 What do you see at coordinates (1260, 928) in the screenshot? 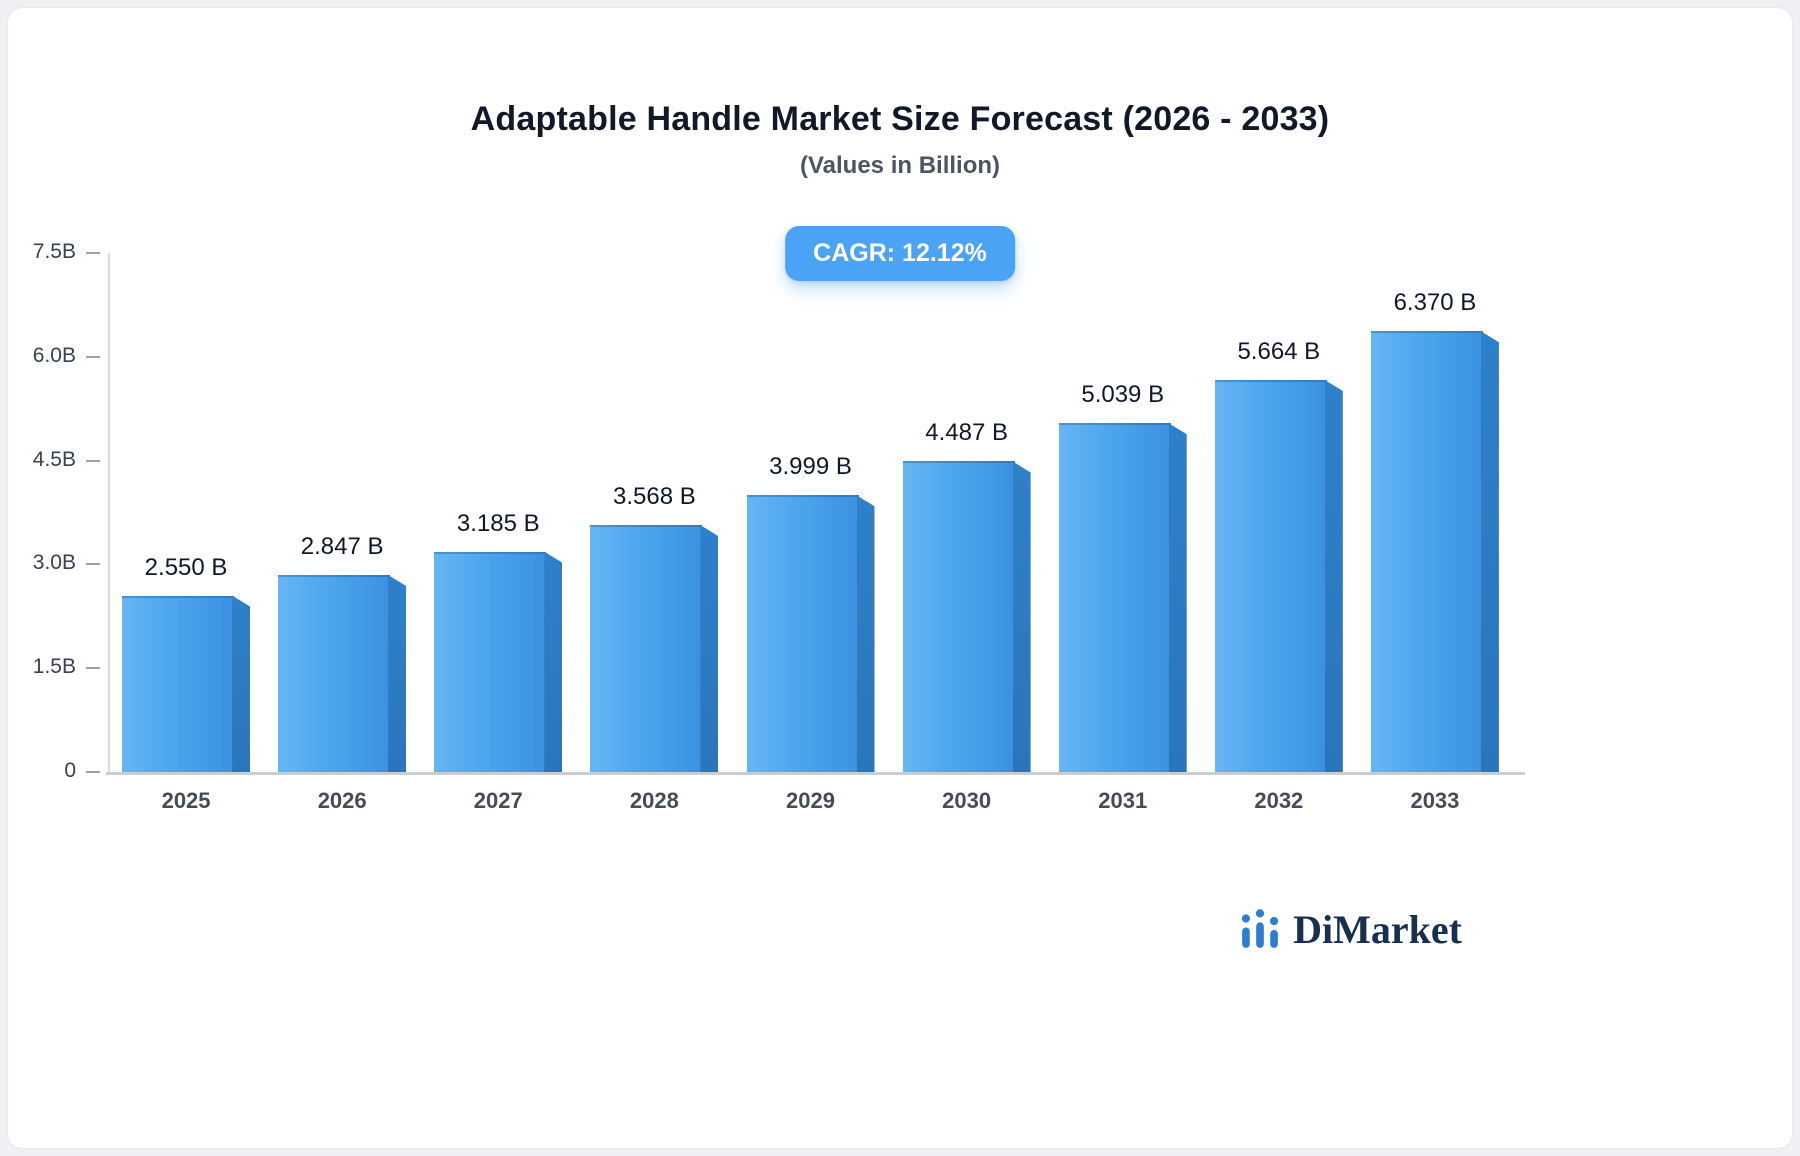
I see `bar-chart-logo-icon` at bounding box center [1260, 928].